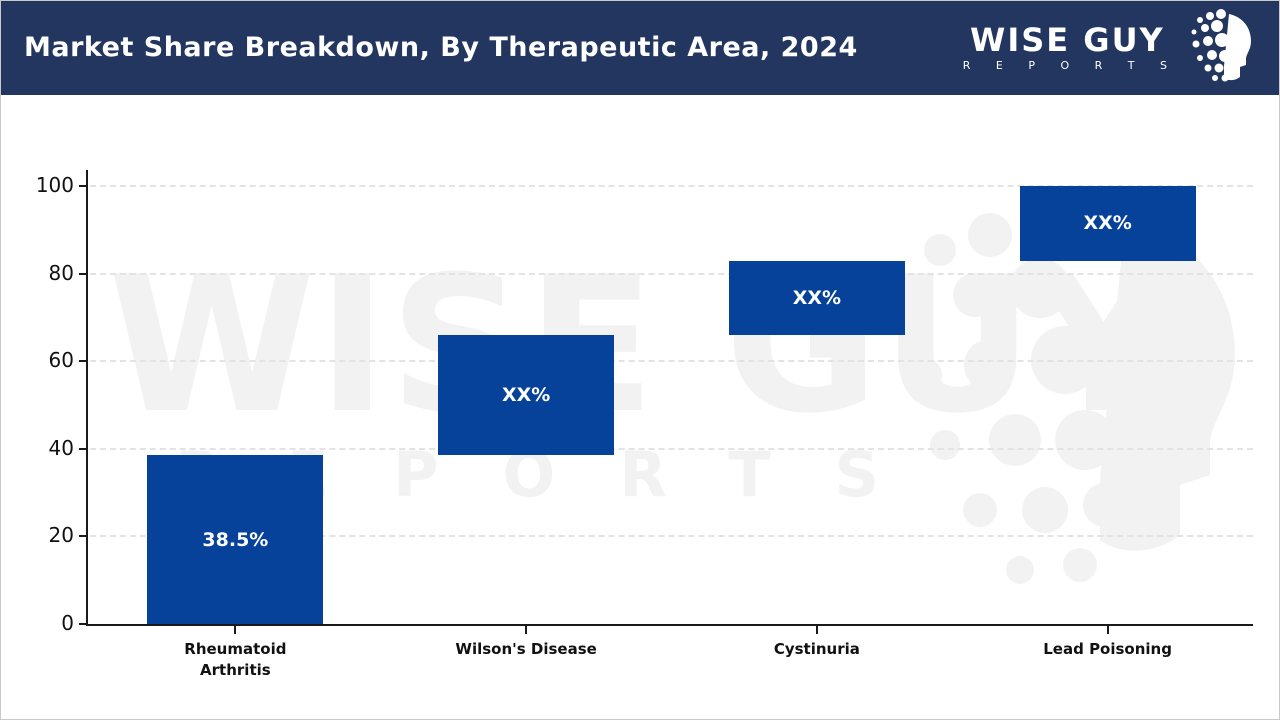 Image resolution: width=1280 pixels, height=720 pixels. Describe the element at coordinates (669, 625) in the screenshot. I see `x-axis-line` at that location.